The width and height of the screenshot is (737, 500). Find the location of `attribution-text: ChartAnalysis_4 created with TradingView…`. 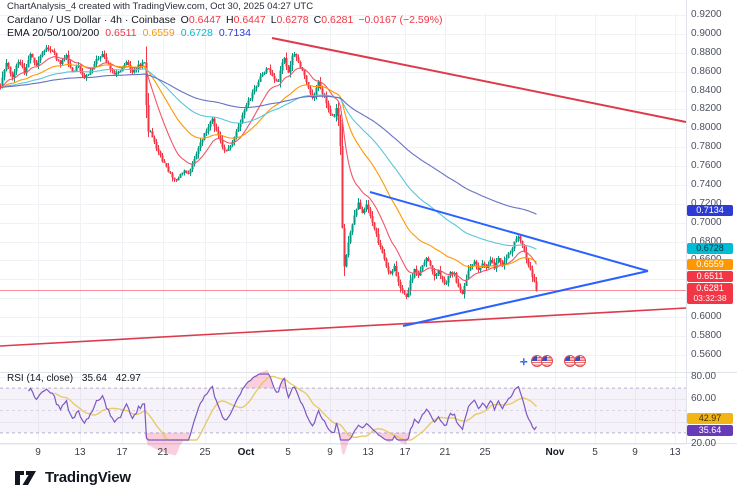

attribution-text: ChartAnalysis_4 created with TradingView… is located at coordinates (160, 6).